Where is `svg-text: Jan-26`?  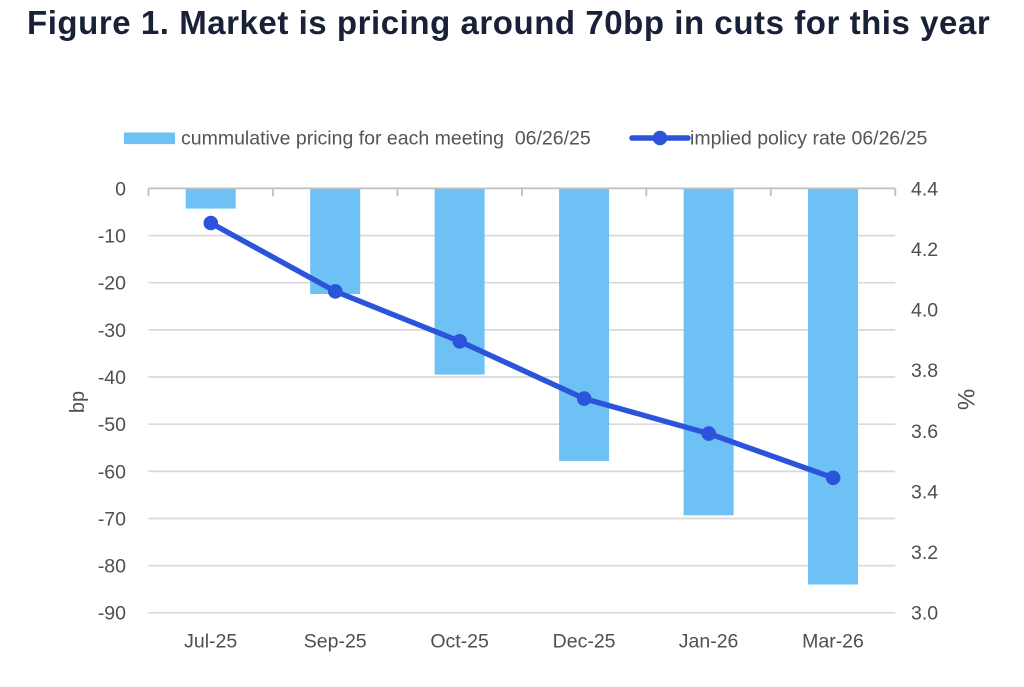 svg-text: Jan-26 is located at coordinates (709, 642).